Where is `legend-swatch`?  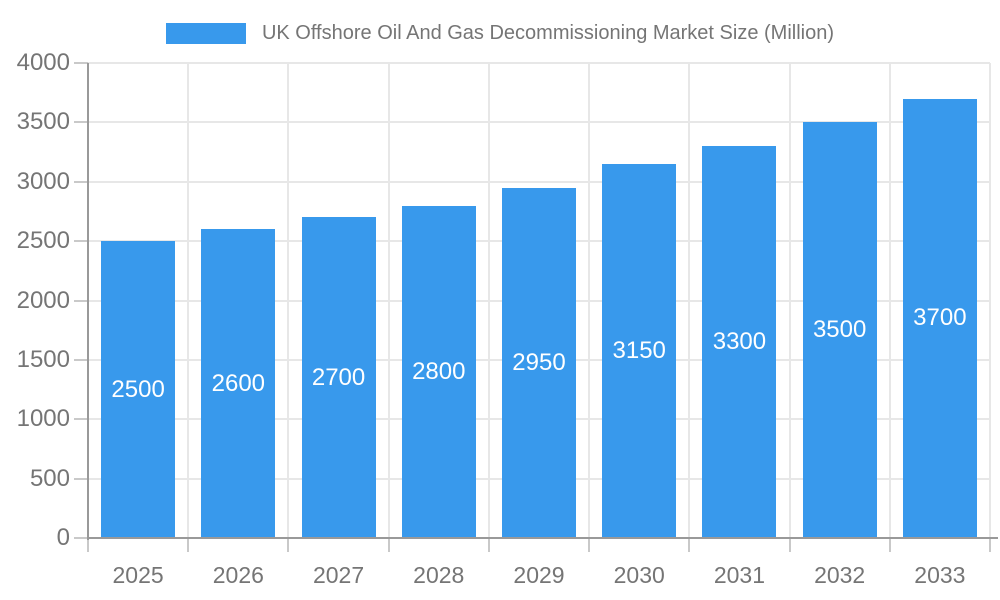
legend-swatch is located at coordinates (205, 33).